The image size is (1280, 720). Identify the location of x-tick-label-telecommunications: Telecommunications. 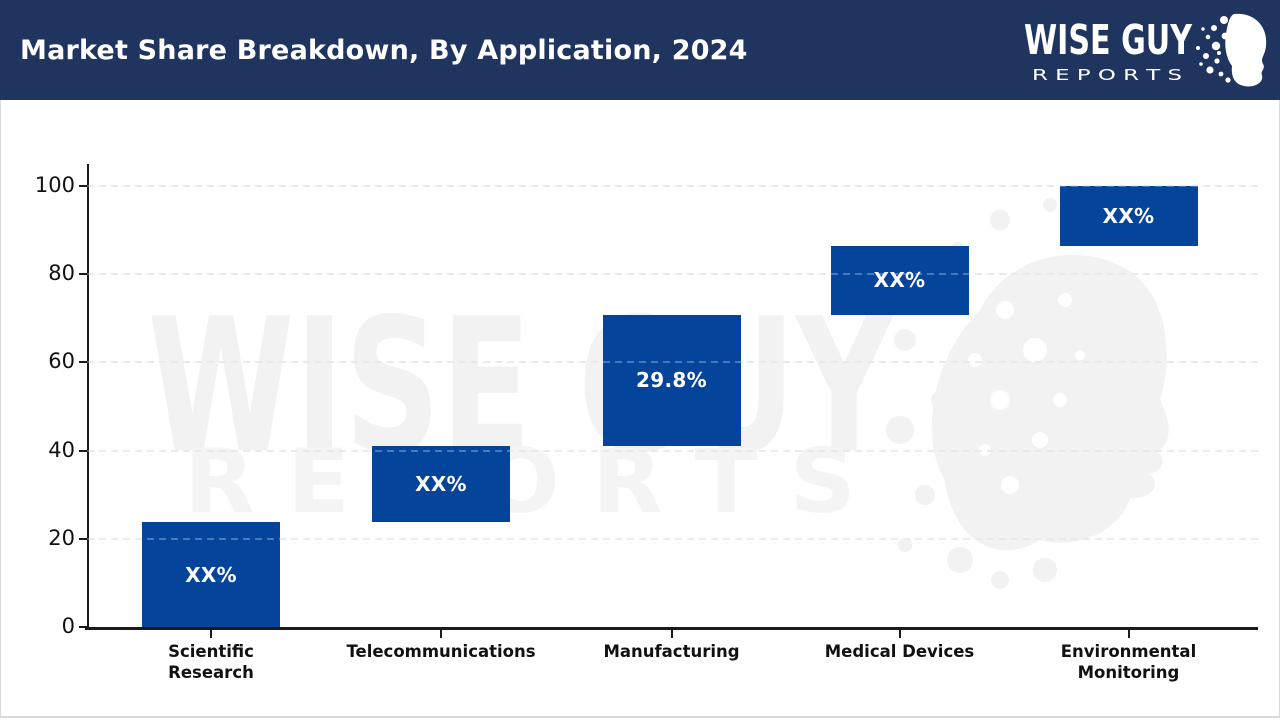
(441, 651).